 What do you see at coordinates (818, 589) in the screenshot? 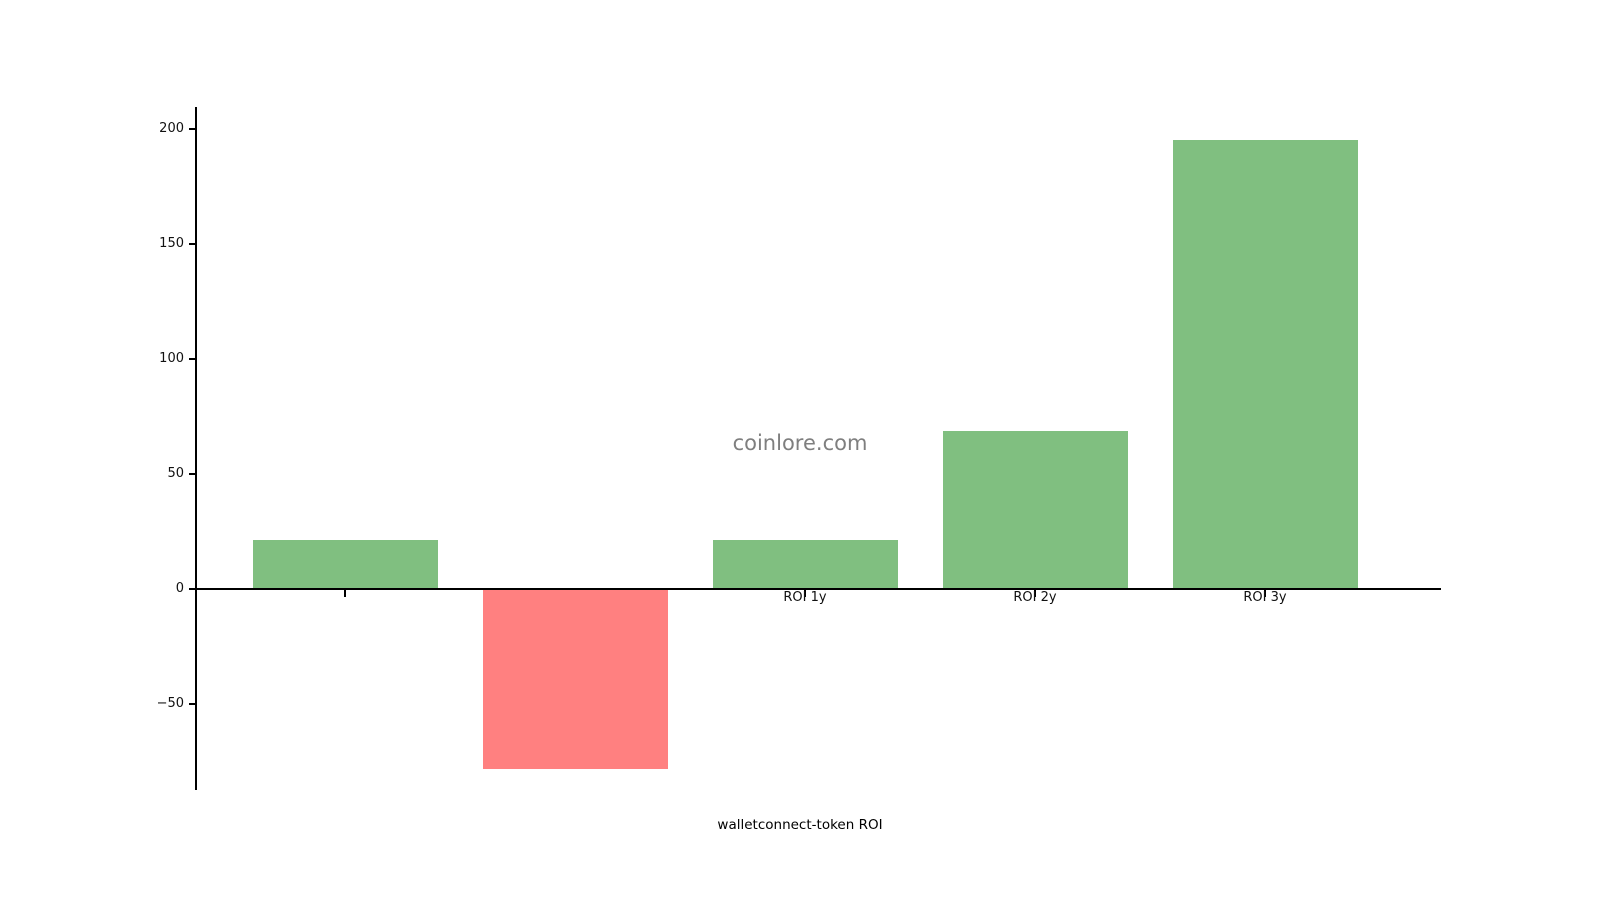
I see `x-axis-line` at bounding box center [818, 589].